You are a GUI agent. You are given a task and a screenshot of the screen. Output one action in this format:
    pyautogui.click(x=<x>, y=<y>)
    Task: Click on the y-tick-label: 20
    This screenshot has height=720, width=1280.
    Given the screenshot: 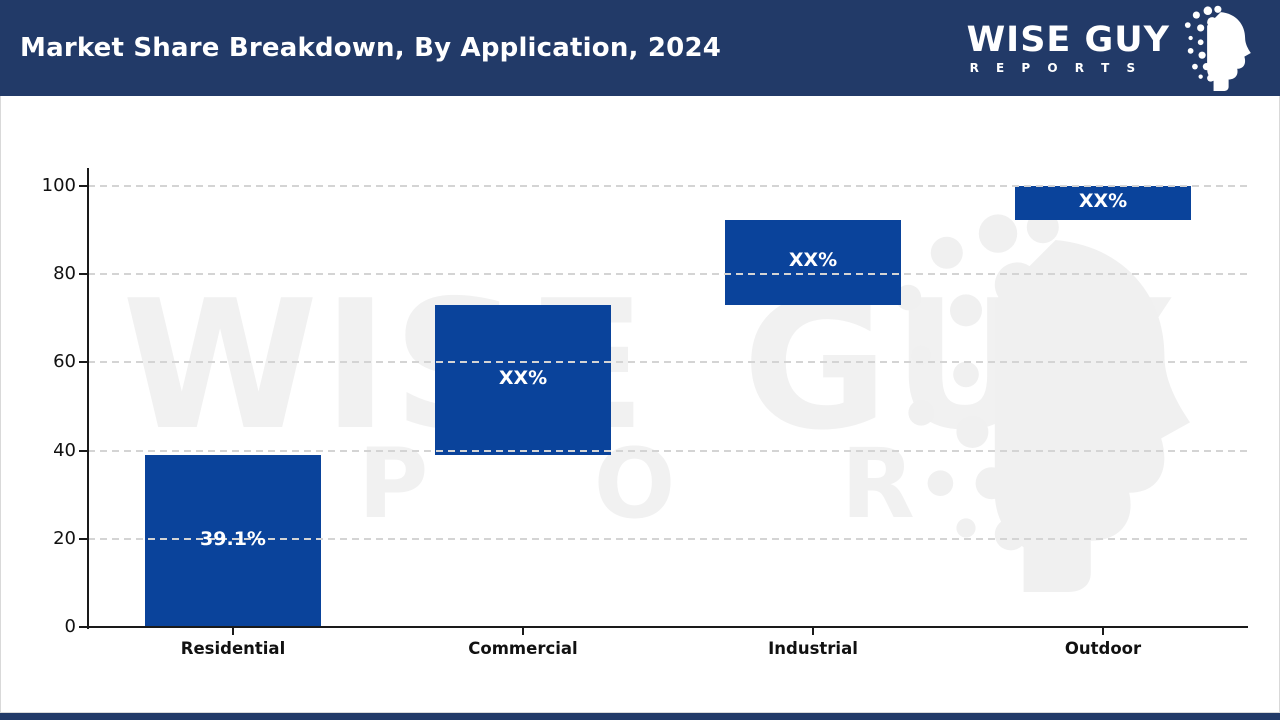 What is the action you would take?
    pyautogui.click(x=64, y=538)
    